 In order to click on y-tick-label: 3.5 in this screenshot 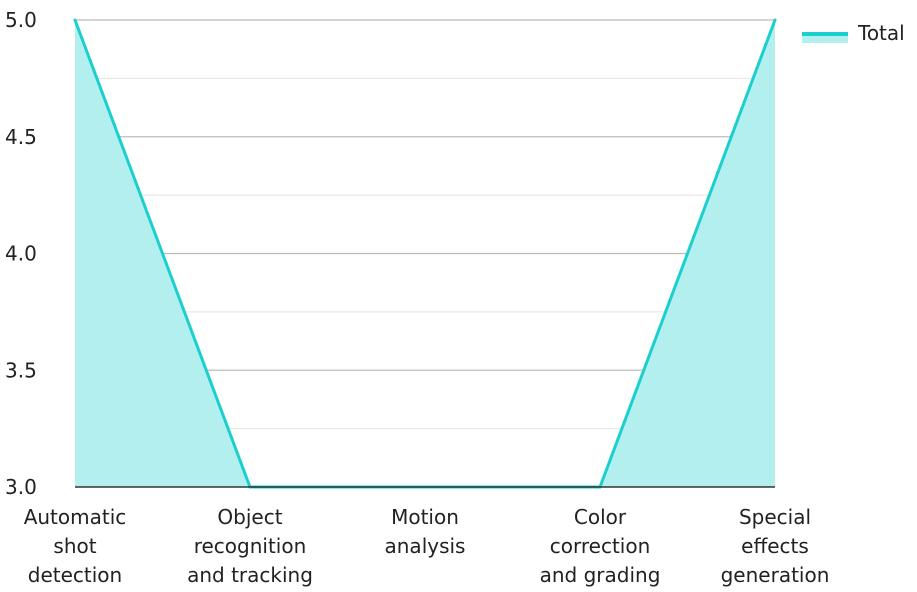, I will do `click(21, 370)`.